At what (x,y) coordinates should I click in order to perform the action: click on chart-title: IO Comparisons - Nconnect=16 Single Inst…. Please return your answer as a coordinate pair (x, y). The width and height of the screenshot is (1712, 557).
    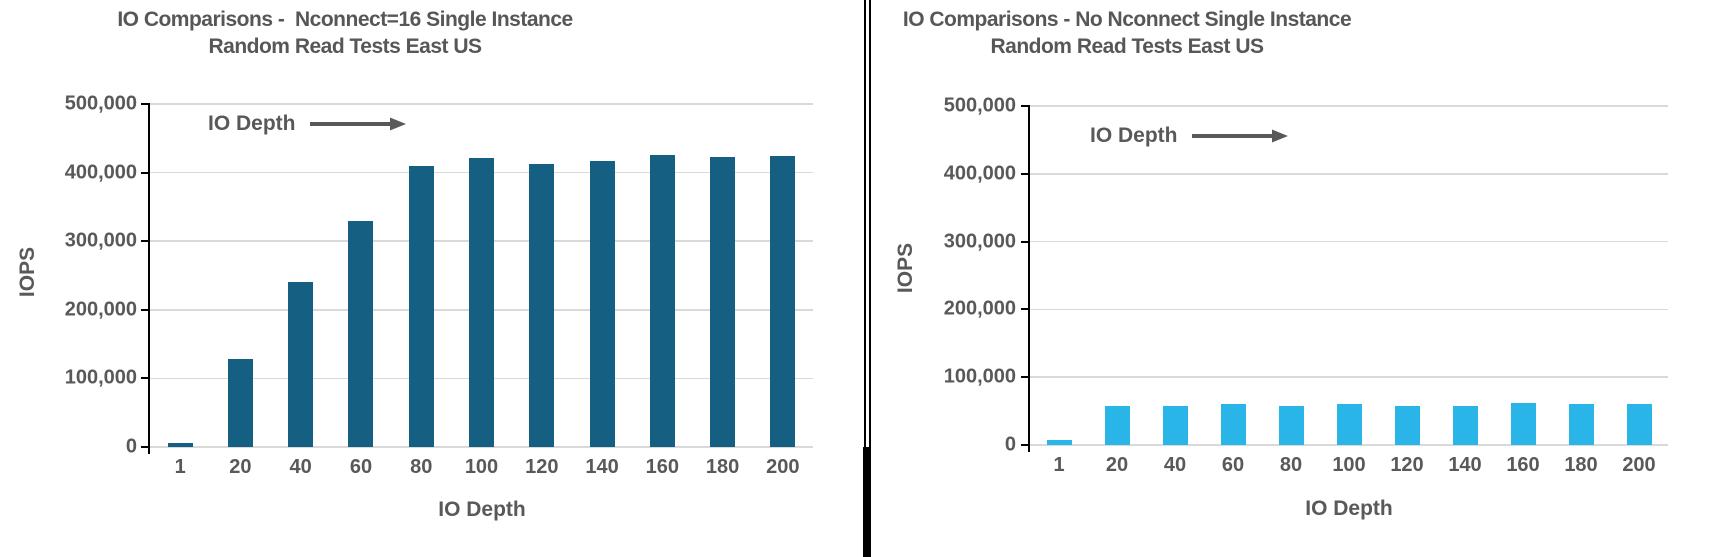
    Looking at the image, I should click on (345, 33).